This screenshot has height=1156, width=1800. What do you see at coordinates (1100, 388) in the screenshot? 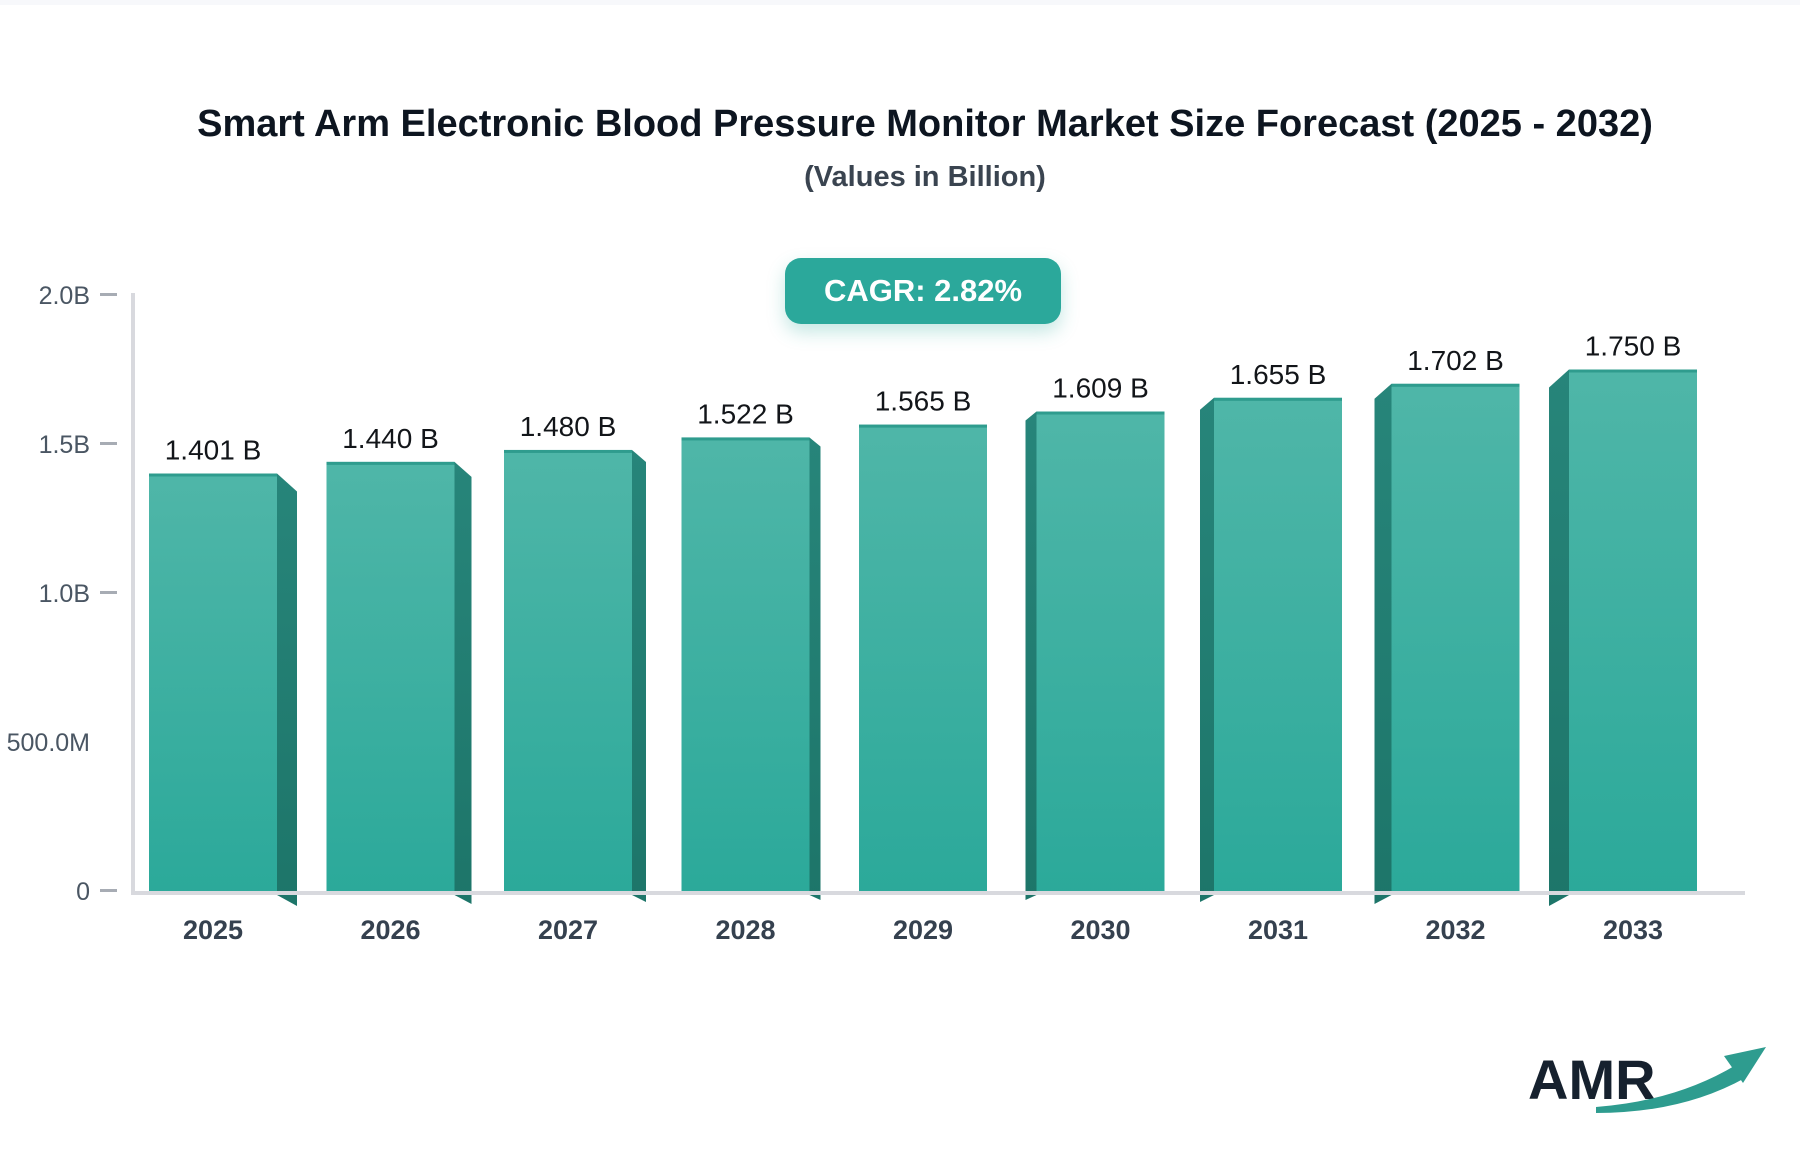
I see `bar-value-label: 1.609 B` at bounding box center [1100, 388].